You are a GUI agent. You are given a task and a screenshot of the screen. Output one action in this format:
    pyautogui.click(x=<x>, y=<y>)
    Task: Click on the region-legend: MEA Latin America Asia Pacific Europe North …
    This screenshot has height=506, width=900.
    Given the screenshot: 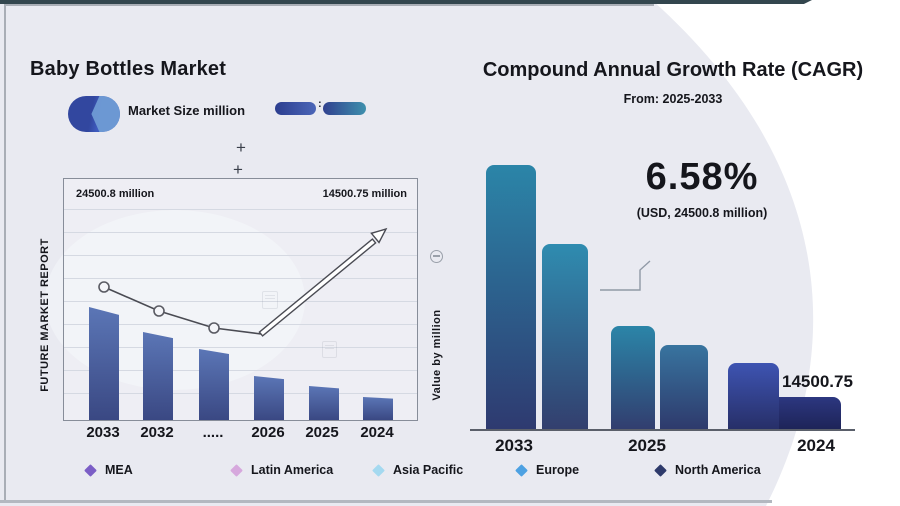 What is the action you would take?
    pyautogui.click(x=450, y=474)
    